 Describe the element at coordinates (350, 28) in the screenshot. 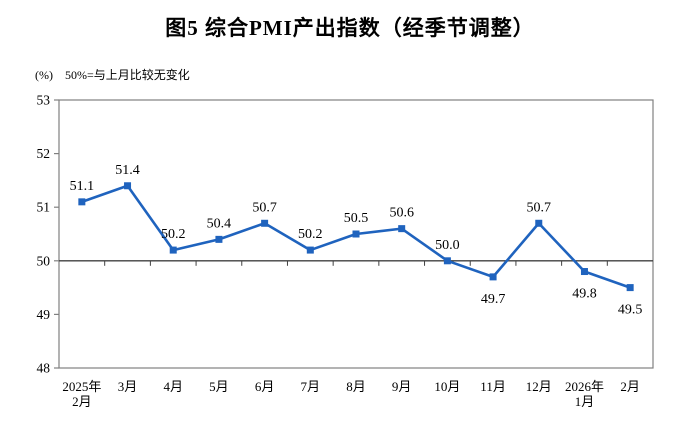

I see `chart-title: 图5 综合PMI产出指数（经季节调整）` at that location.